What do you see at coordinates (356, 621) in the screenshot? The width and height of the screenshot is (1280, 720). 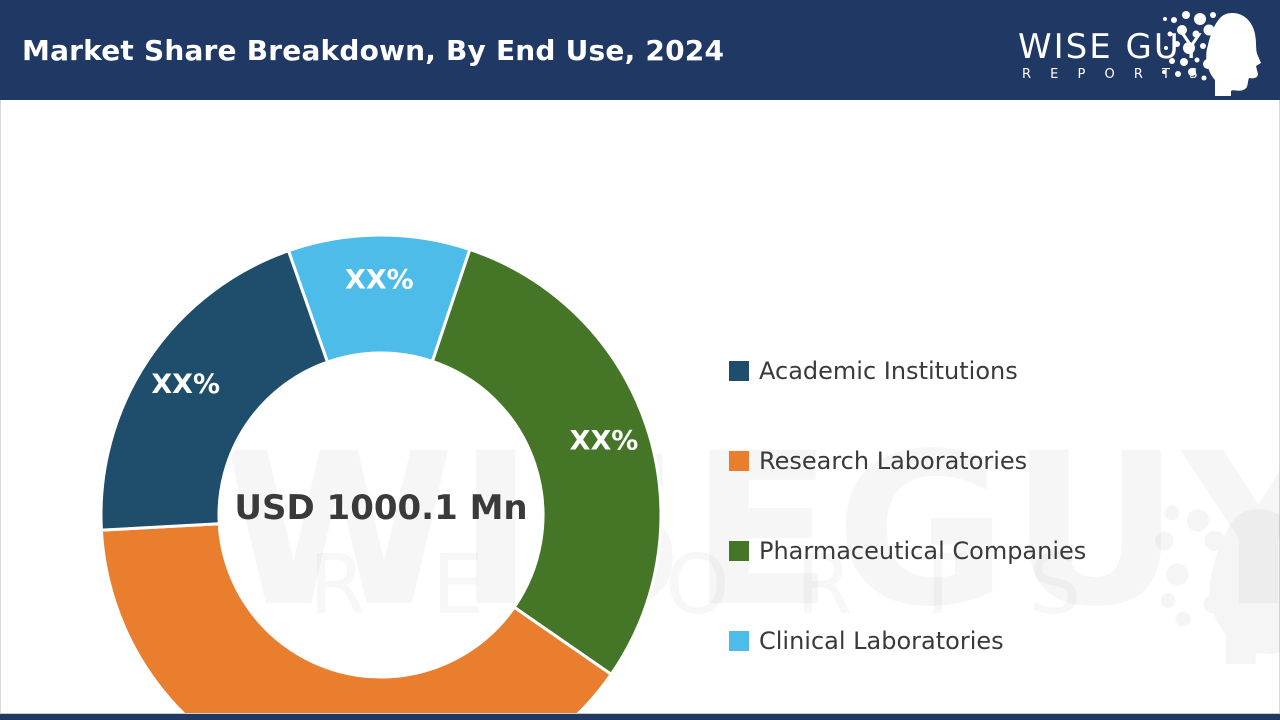 I see `donut-segment-research-laboratories` at bounding box center [356, 621].